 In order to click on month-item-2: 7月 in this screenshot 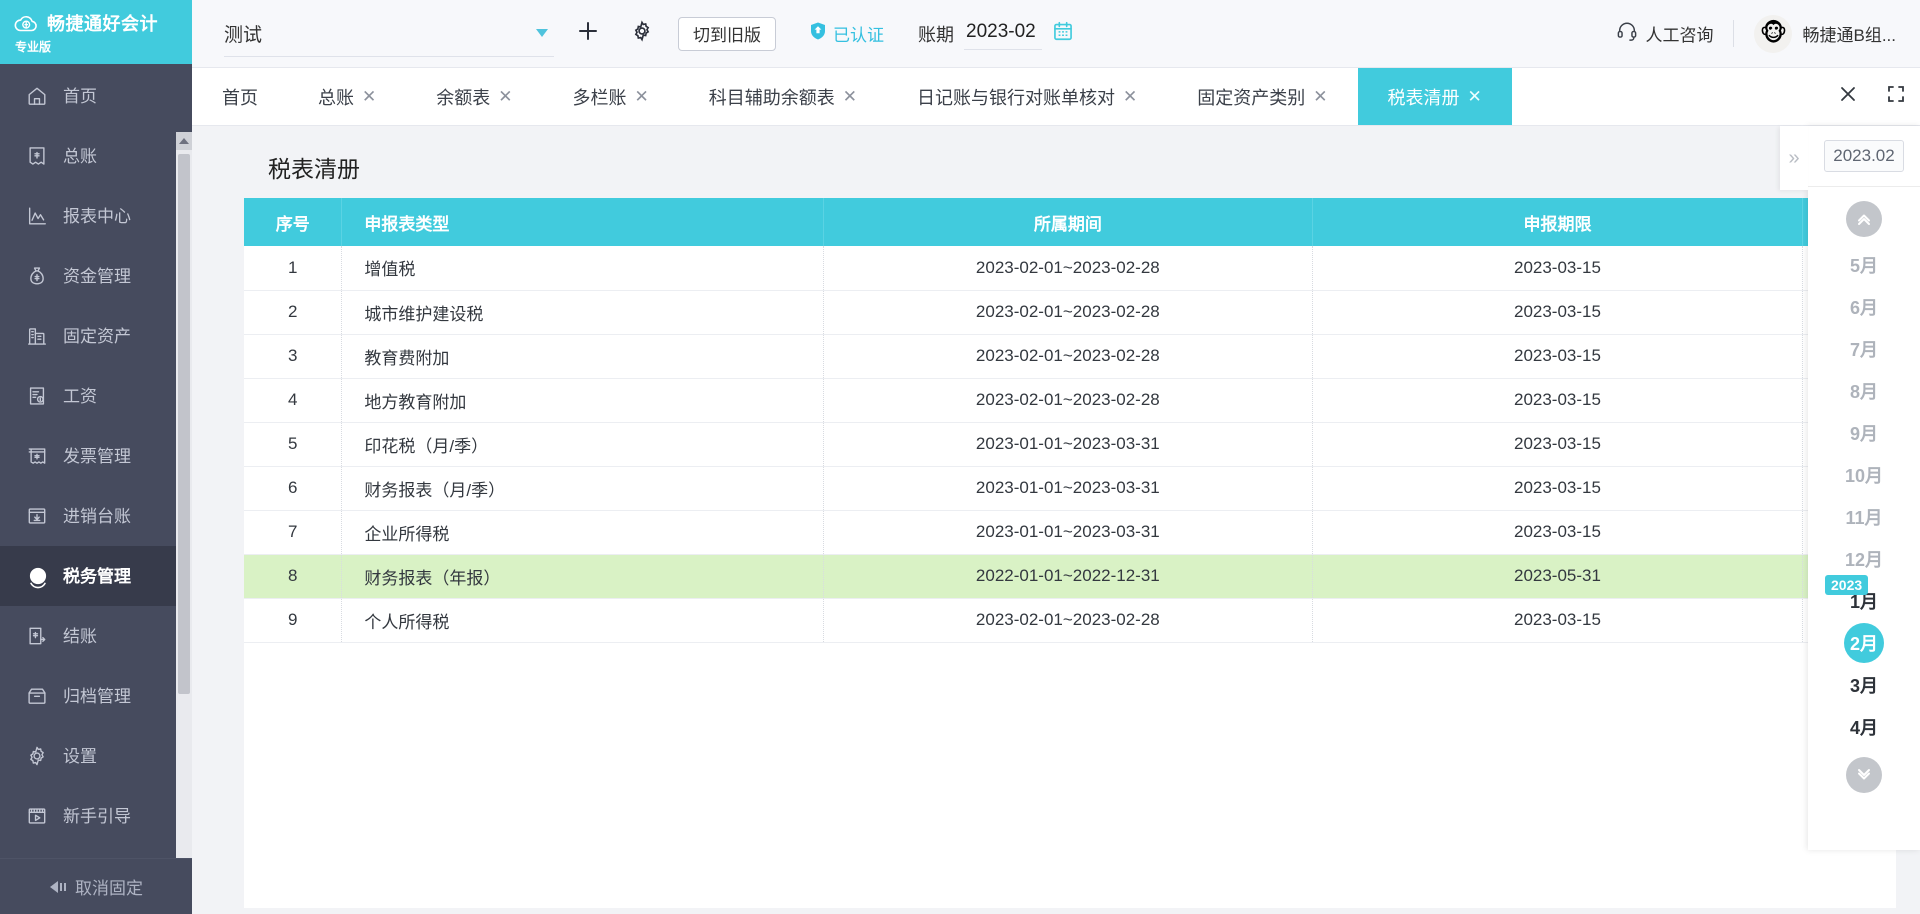, I will do `click(1863, 350)`.